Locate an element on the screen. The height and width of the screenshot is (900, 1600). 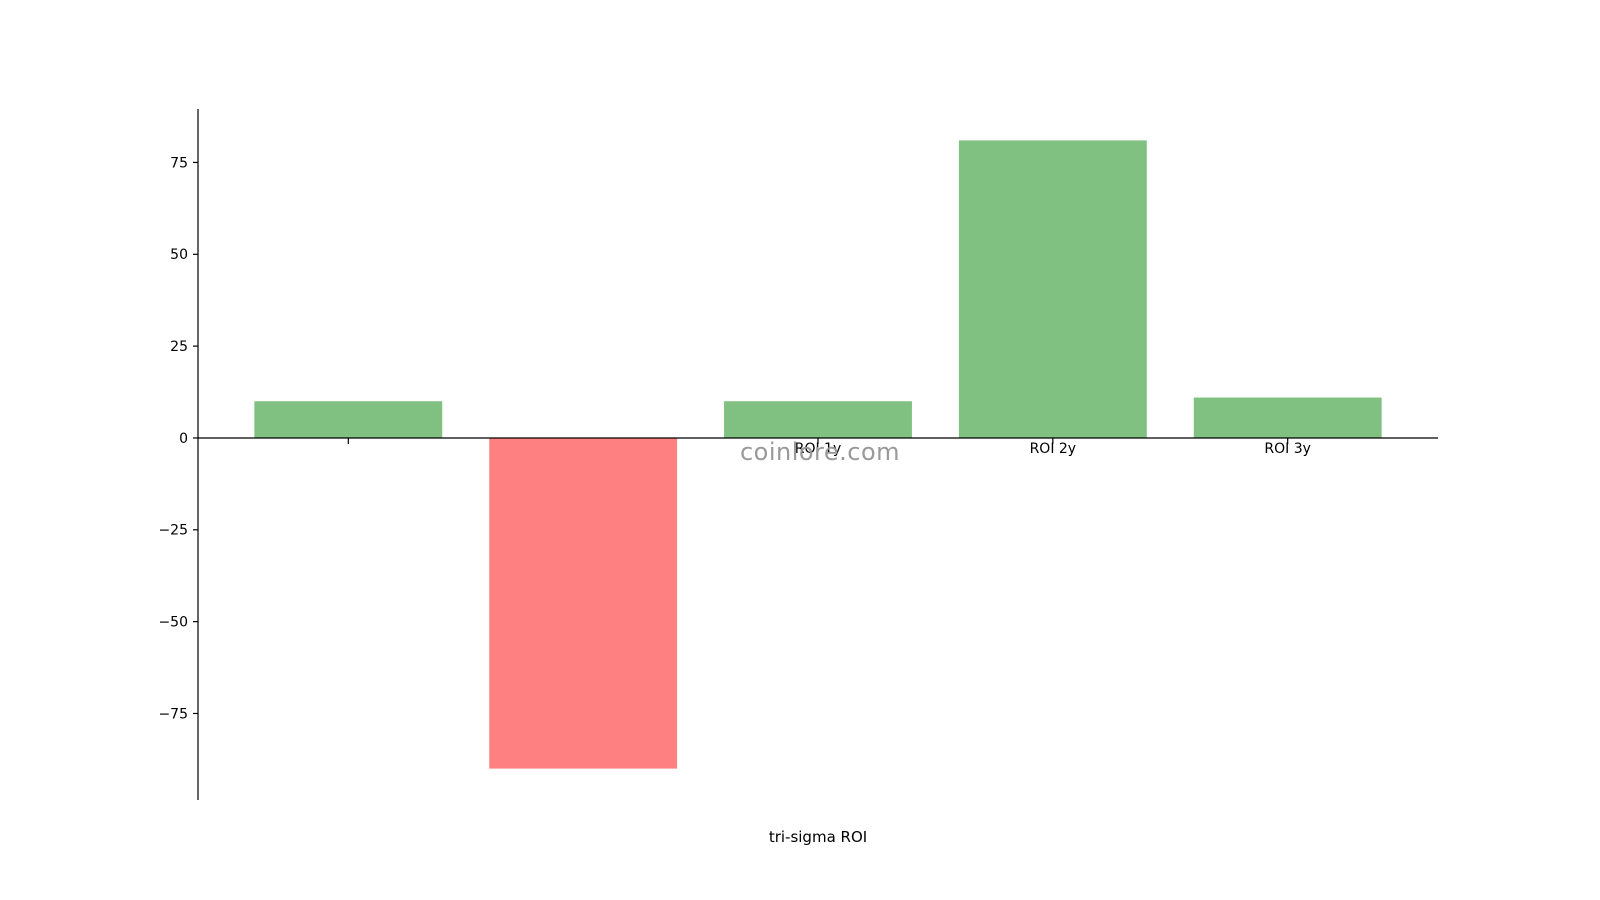
y-tick-label: 25 is located at coordinates (179, 347).